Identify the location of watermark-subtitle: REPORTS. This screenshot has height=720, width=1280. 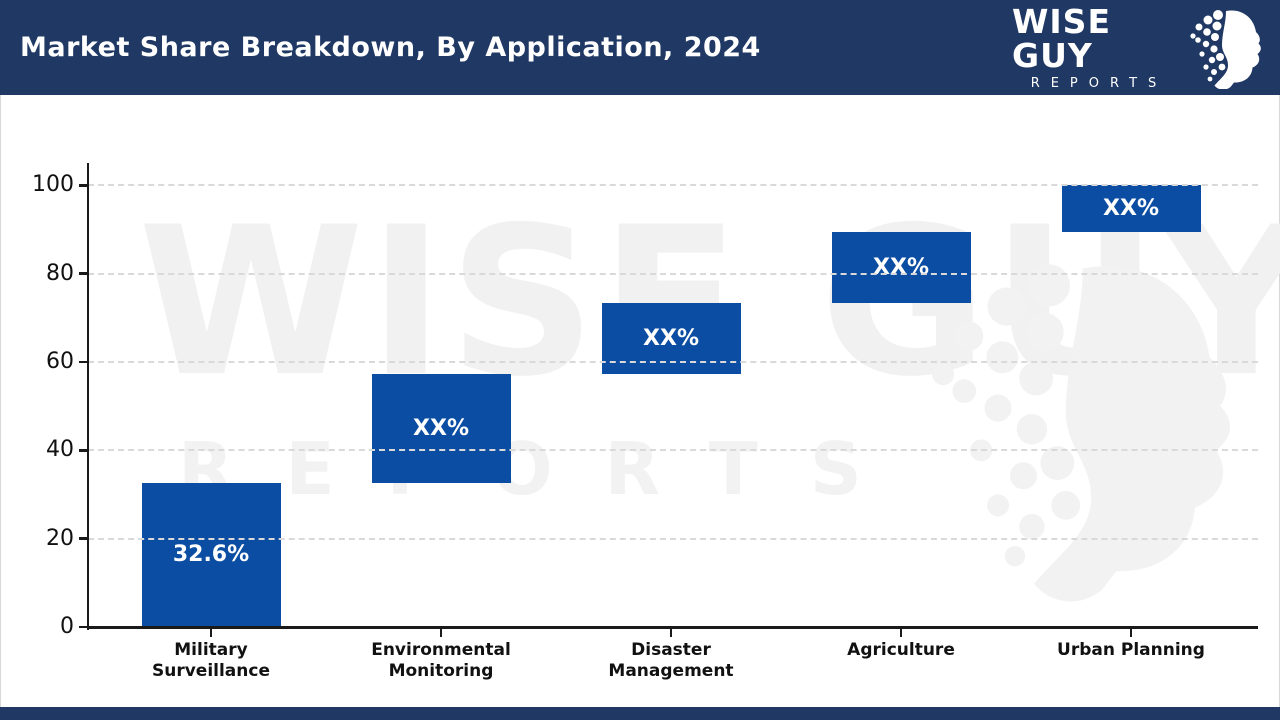
(546, 469).